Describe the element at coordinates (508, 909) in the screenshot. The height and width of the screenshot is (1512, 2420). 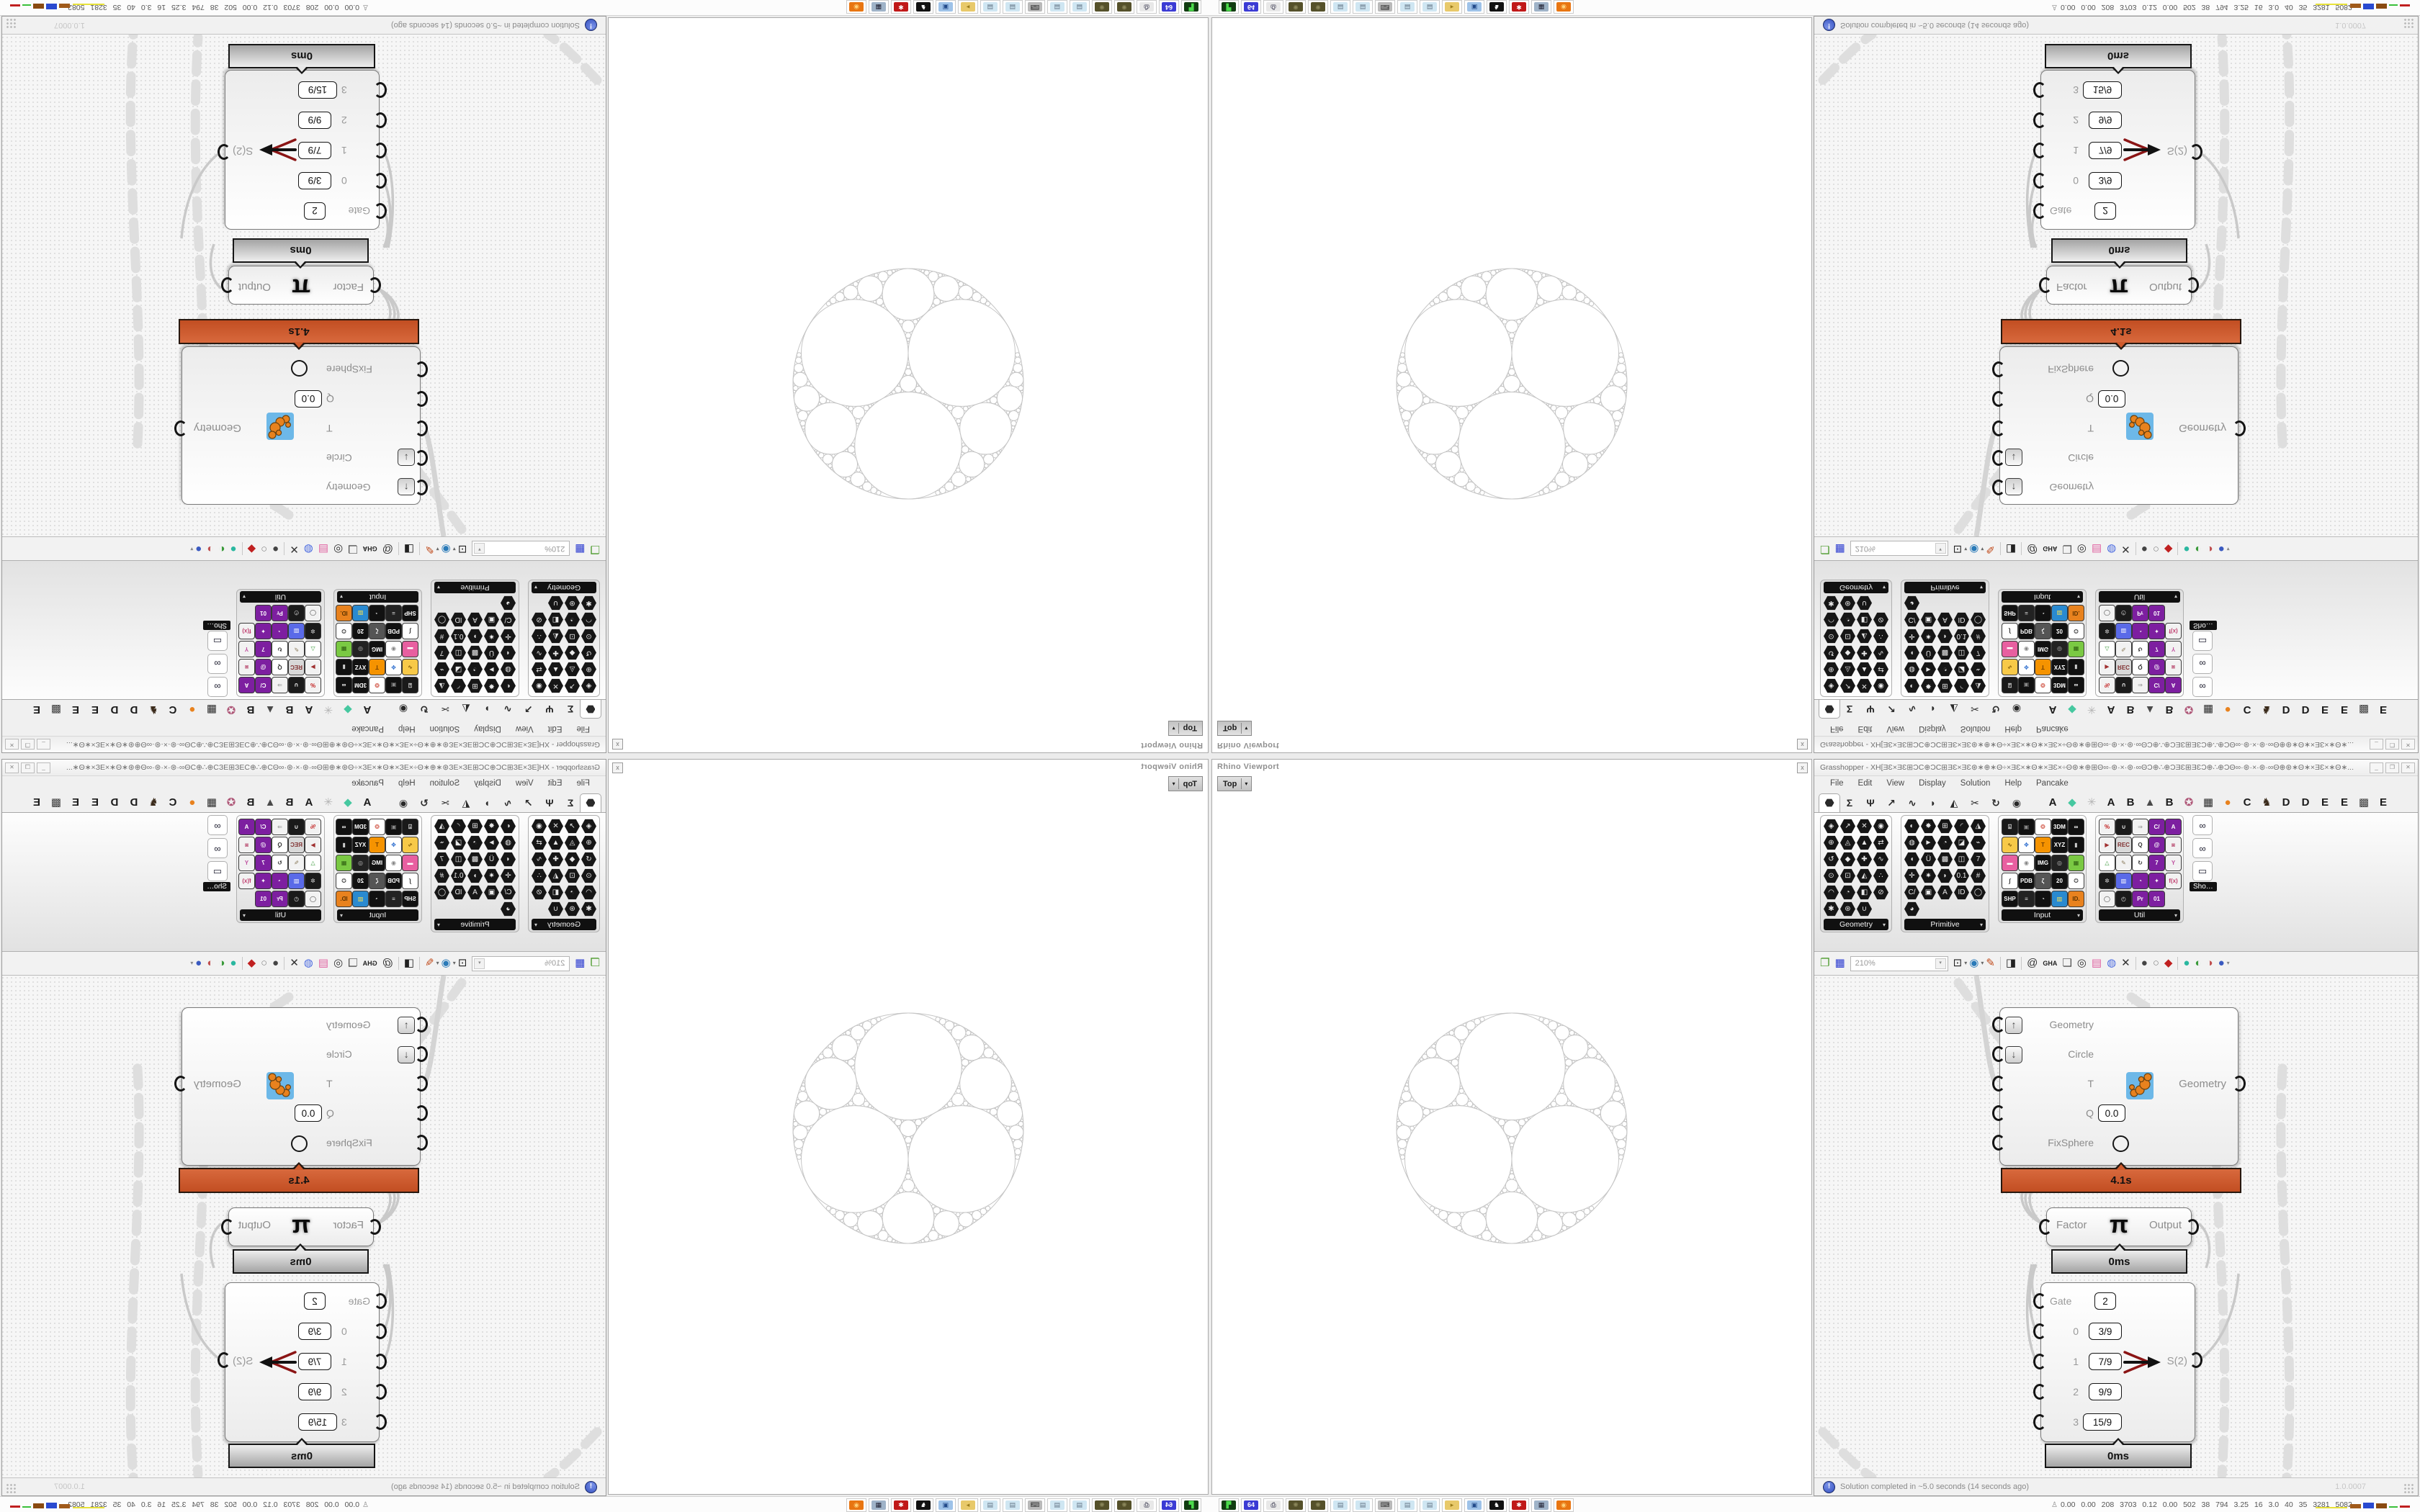
I see `component-icon: ◕` at that location.